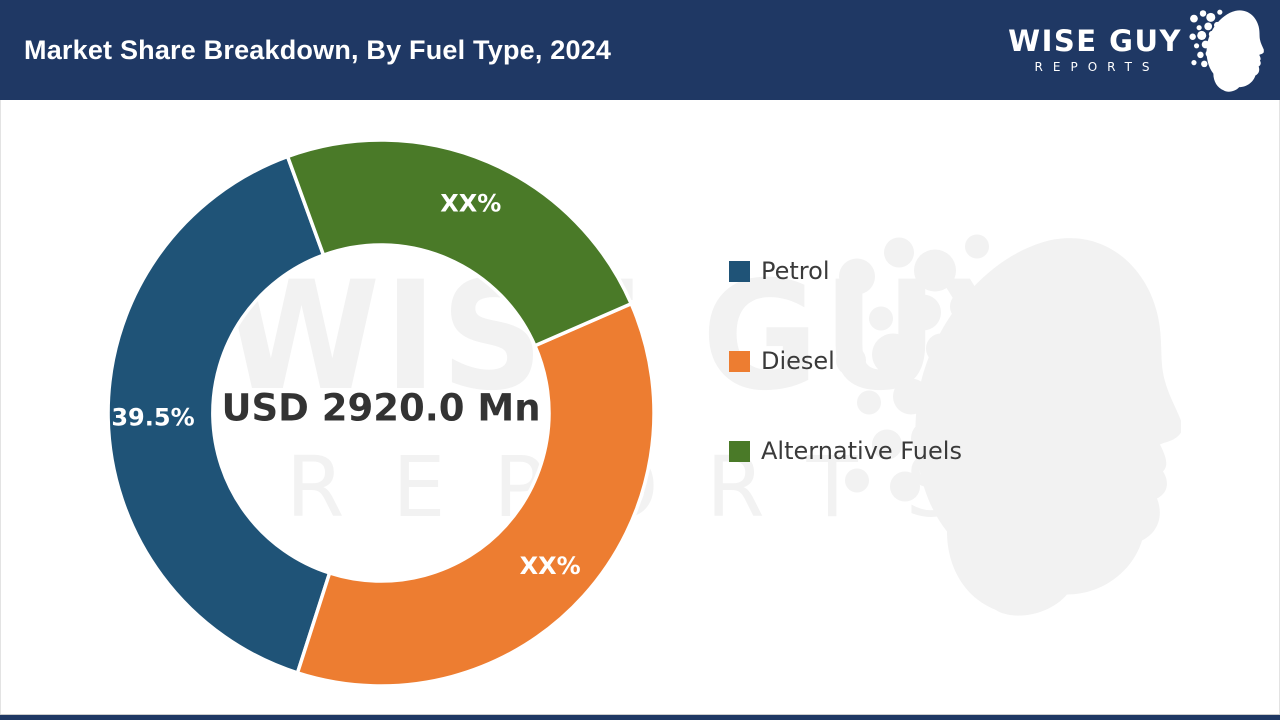 The width and height of the screenshot is (1280, 720). I want to click on legend-item-alternative-fuels: Alternative Fuels, so click(845, 451).